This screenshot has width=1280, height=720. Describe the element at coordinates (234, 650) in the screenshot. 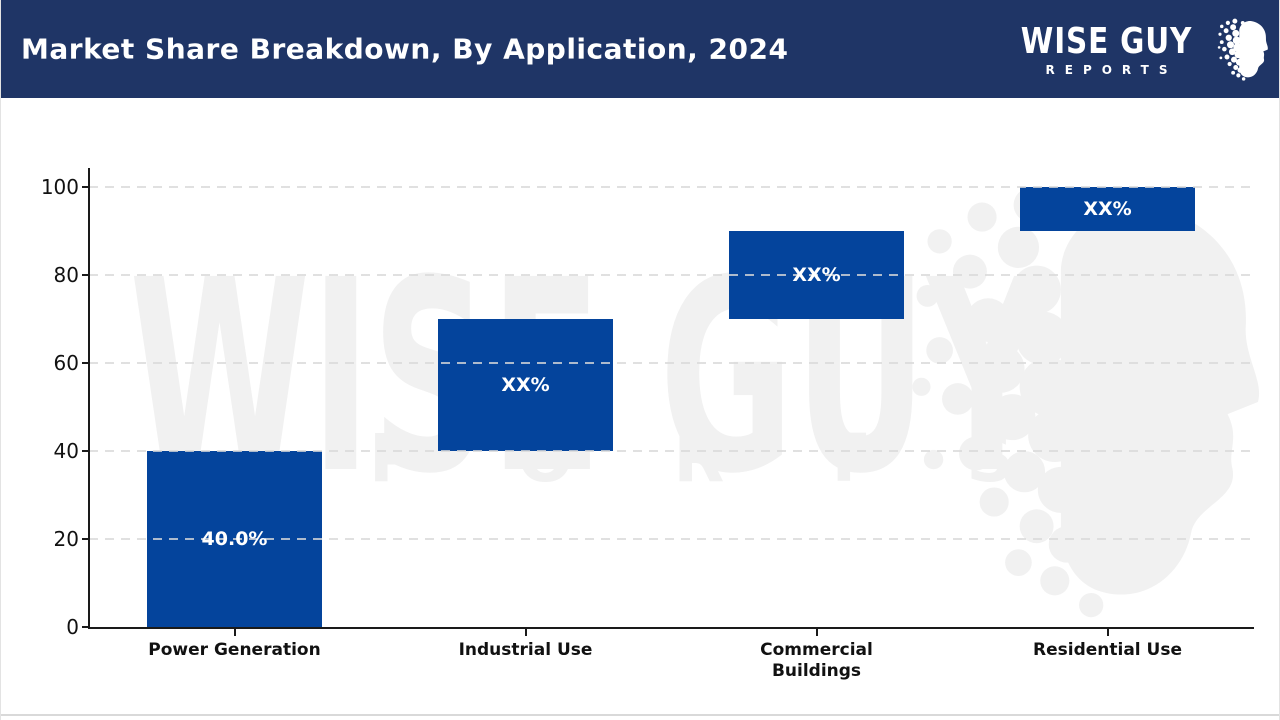

I see `x-category-label: Power Generation` at that location.